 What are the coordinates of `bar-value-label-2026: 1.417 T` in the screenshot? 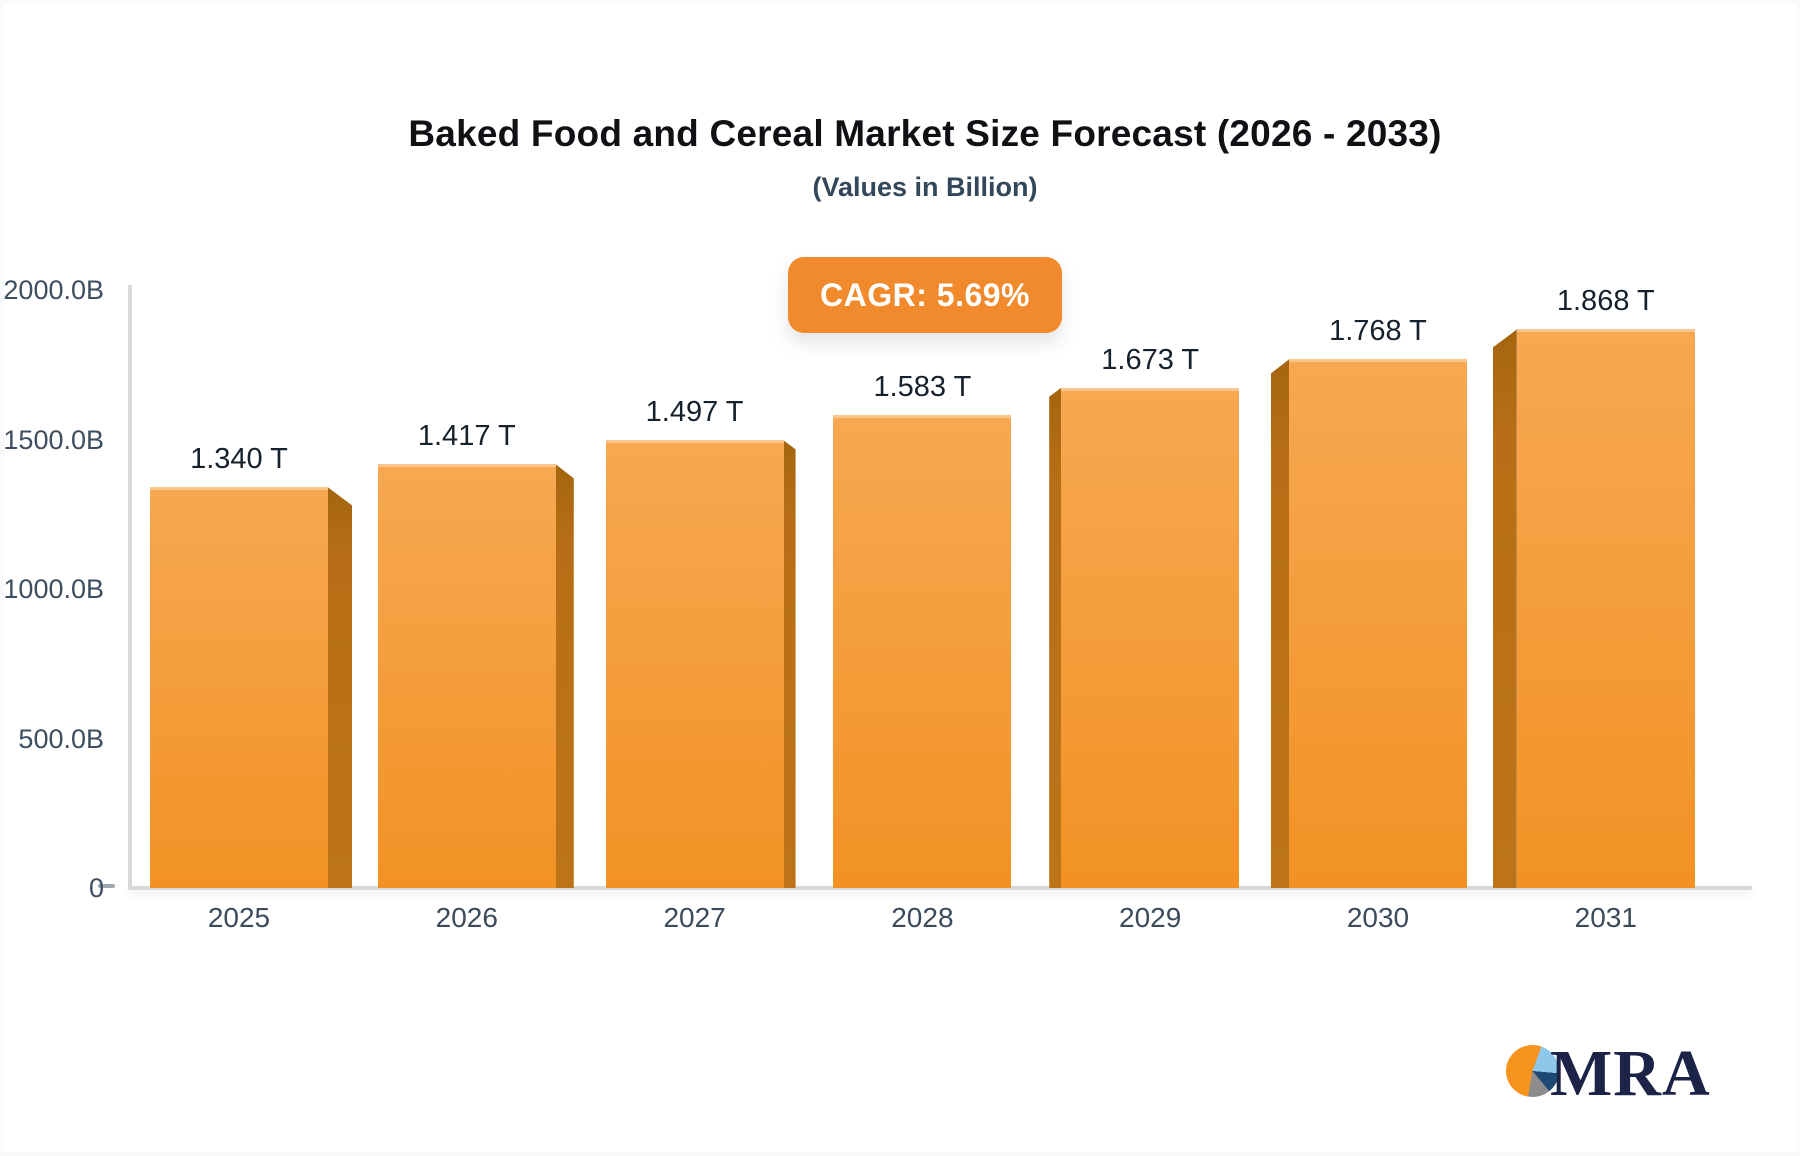 It's located at (466, 436).